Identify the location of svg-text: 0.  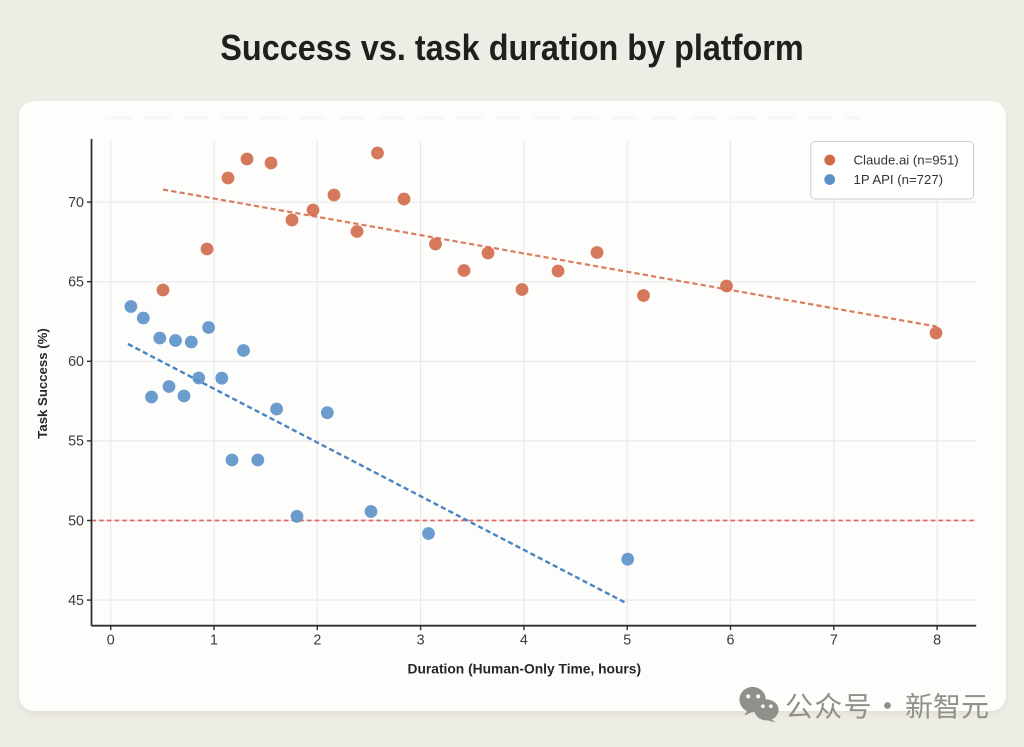
(111, 641).